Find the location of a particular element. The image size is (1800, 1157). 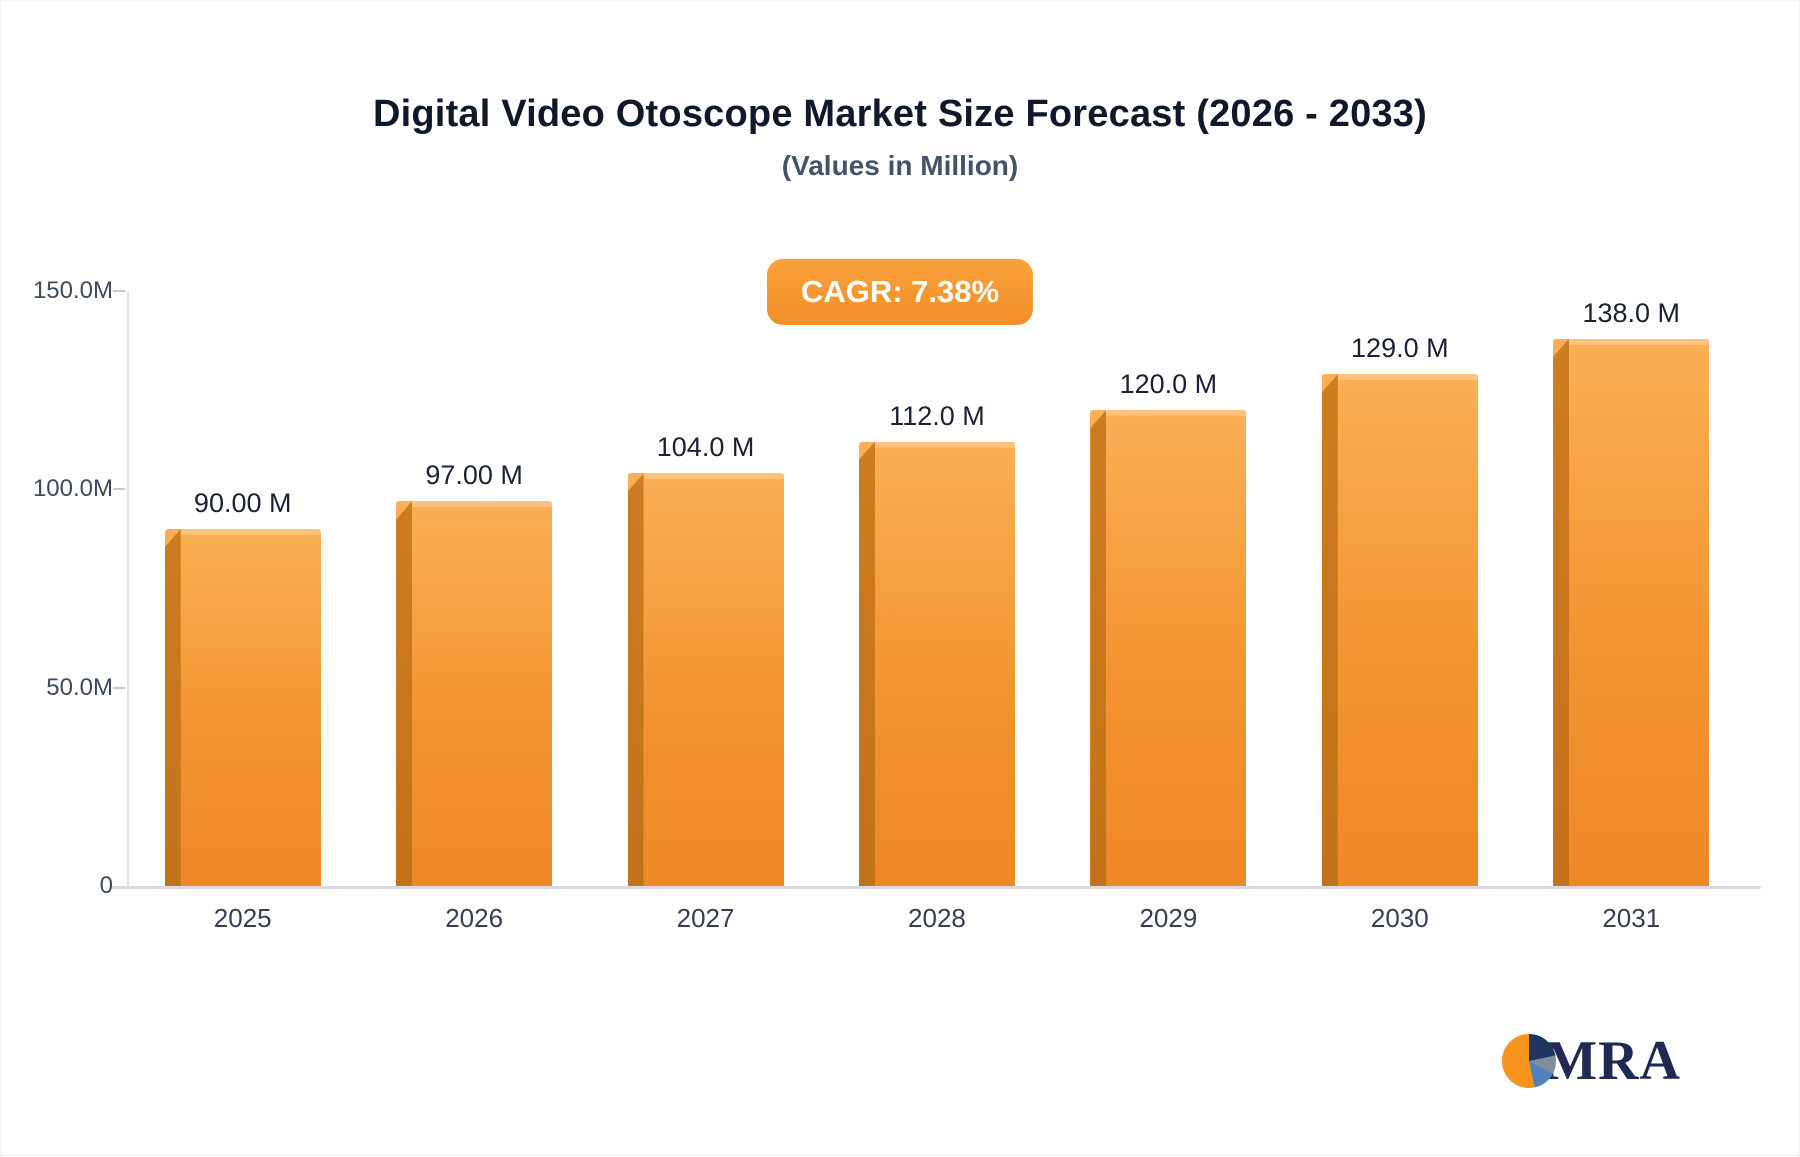

y-tick-label: 100.0M is located at coordinates (72, 489).